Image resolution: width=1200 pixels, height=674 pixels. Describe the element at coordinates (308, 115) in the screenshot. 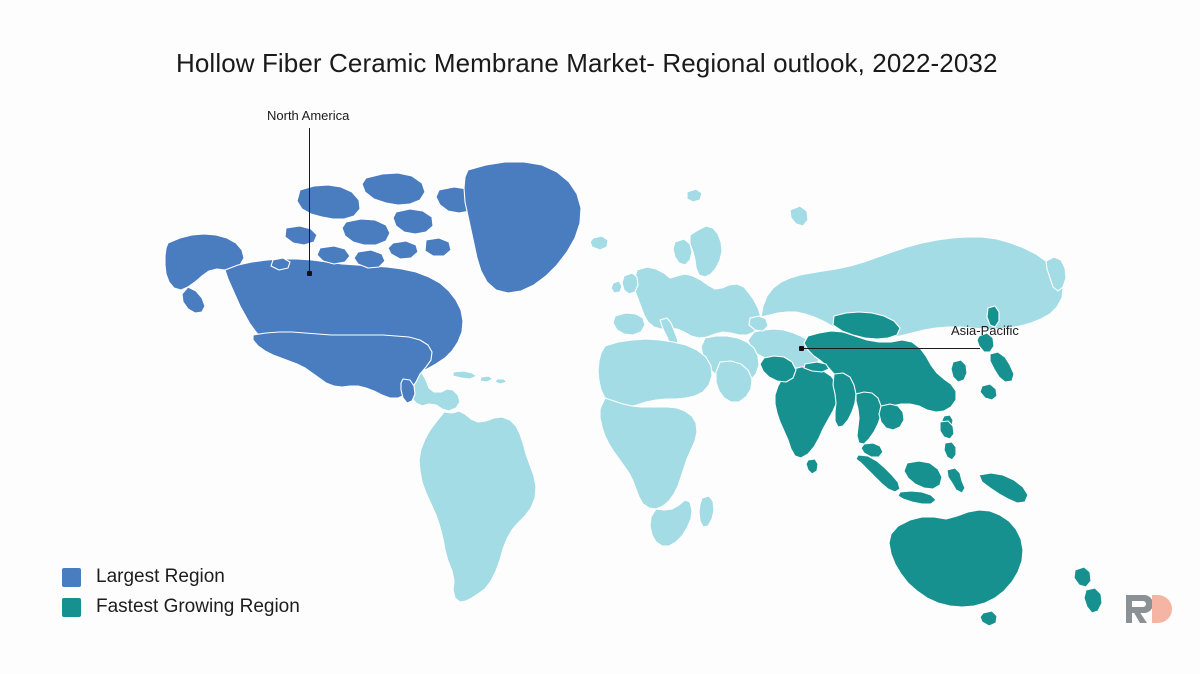

I see `callout-label-north-america: North America` at that location.